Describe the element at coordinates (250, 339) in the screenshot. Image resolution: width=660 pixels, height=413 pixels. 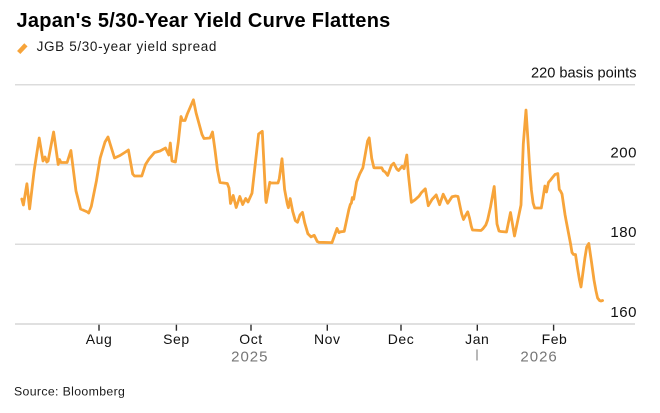
I see `svg-text: Oct` at that location.